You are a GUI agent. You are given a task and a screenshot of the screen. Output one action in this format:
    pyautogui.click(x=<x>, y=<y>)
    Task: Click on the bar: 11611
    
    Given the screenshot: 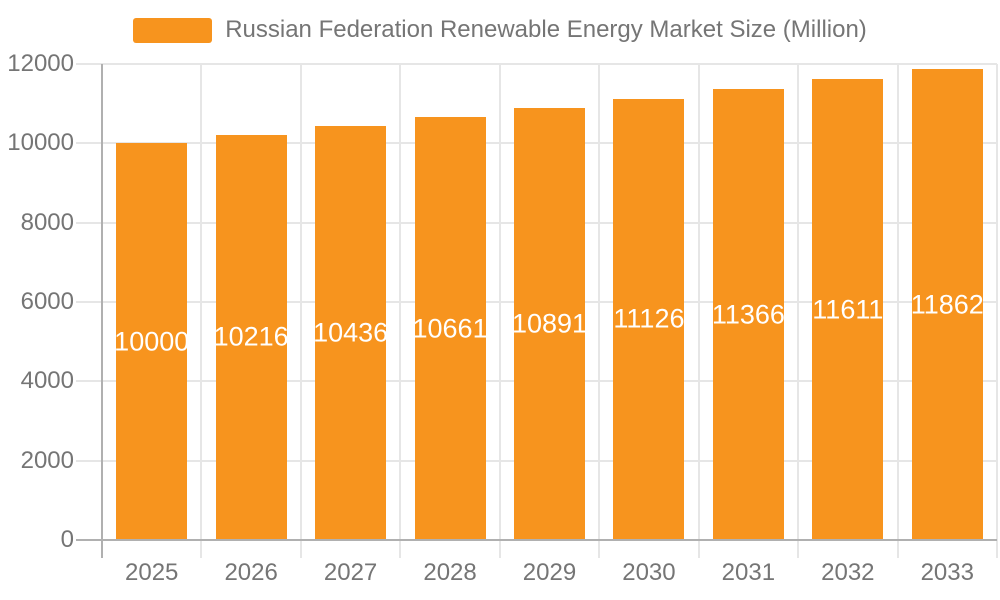 What is the action you would take?
    pyautogui.click(x=847, y=309)
    